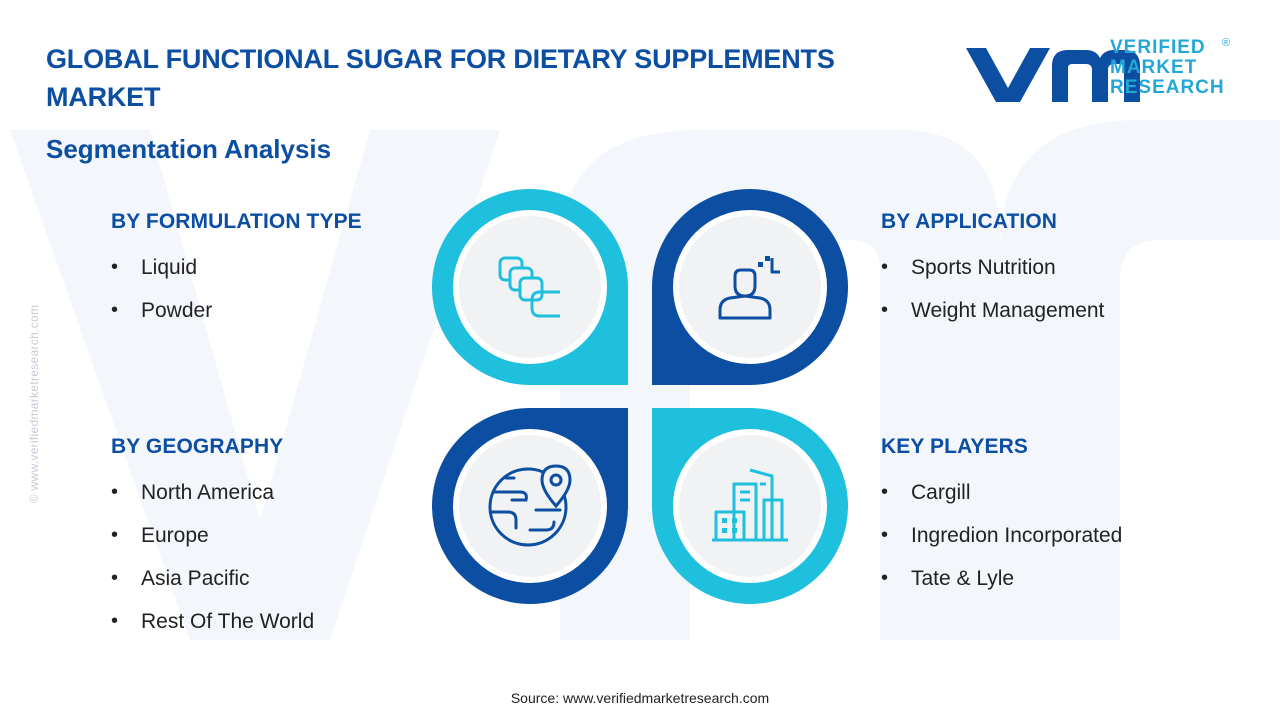 Image resolution: width=1280 pixels, height=720 pixels. What do you see at coordinates (212, 621) in the screenshot?
I see `list-item: Rest Of The World` at bounding box center [212, 621].